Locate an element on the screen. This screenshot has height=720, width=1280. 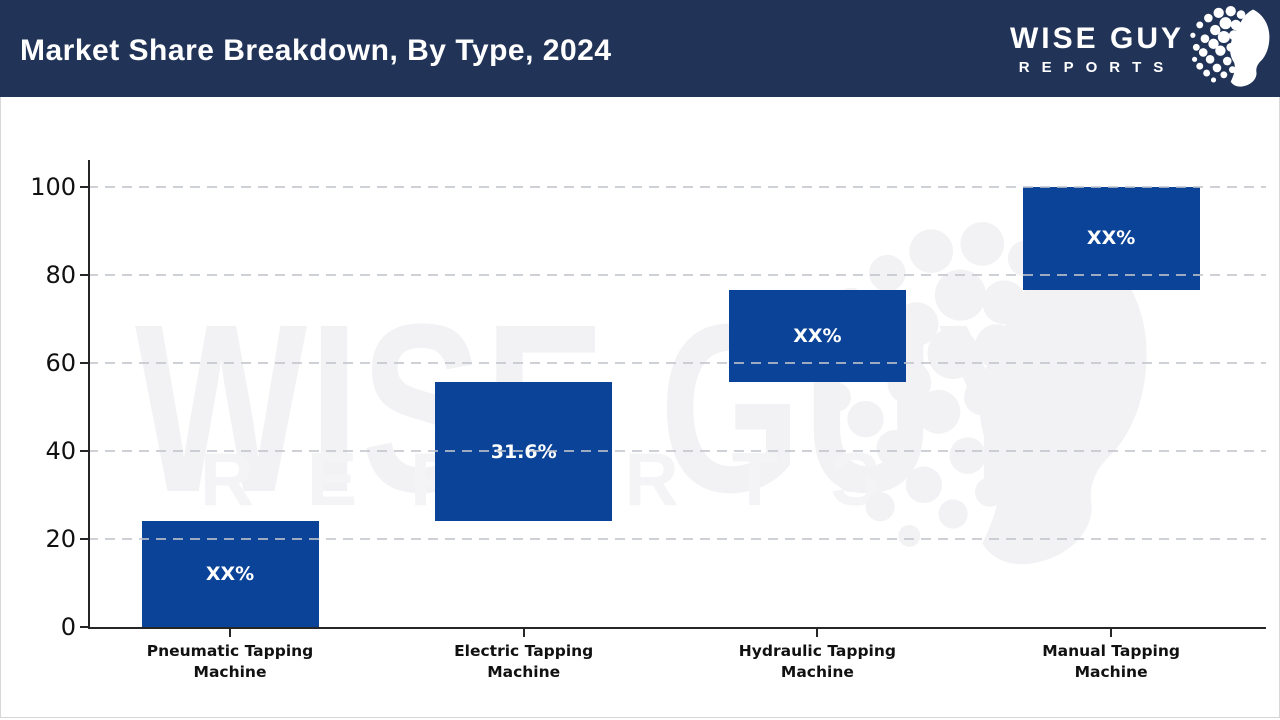
x-category-label: Manual Tapping Machine is located at coordinates (1111, 661).